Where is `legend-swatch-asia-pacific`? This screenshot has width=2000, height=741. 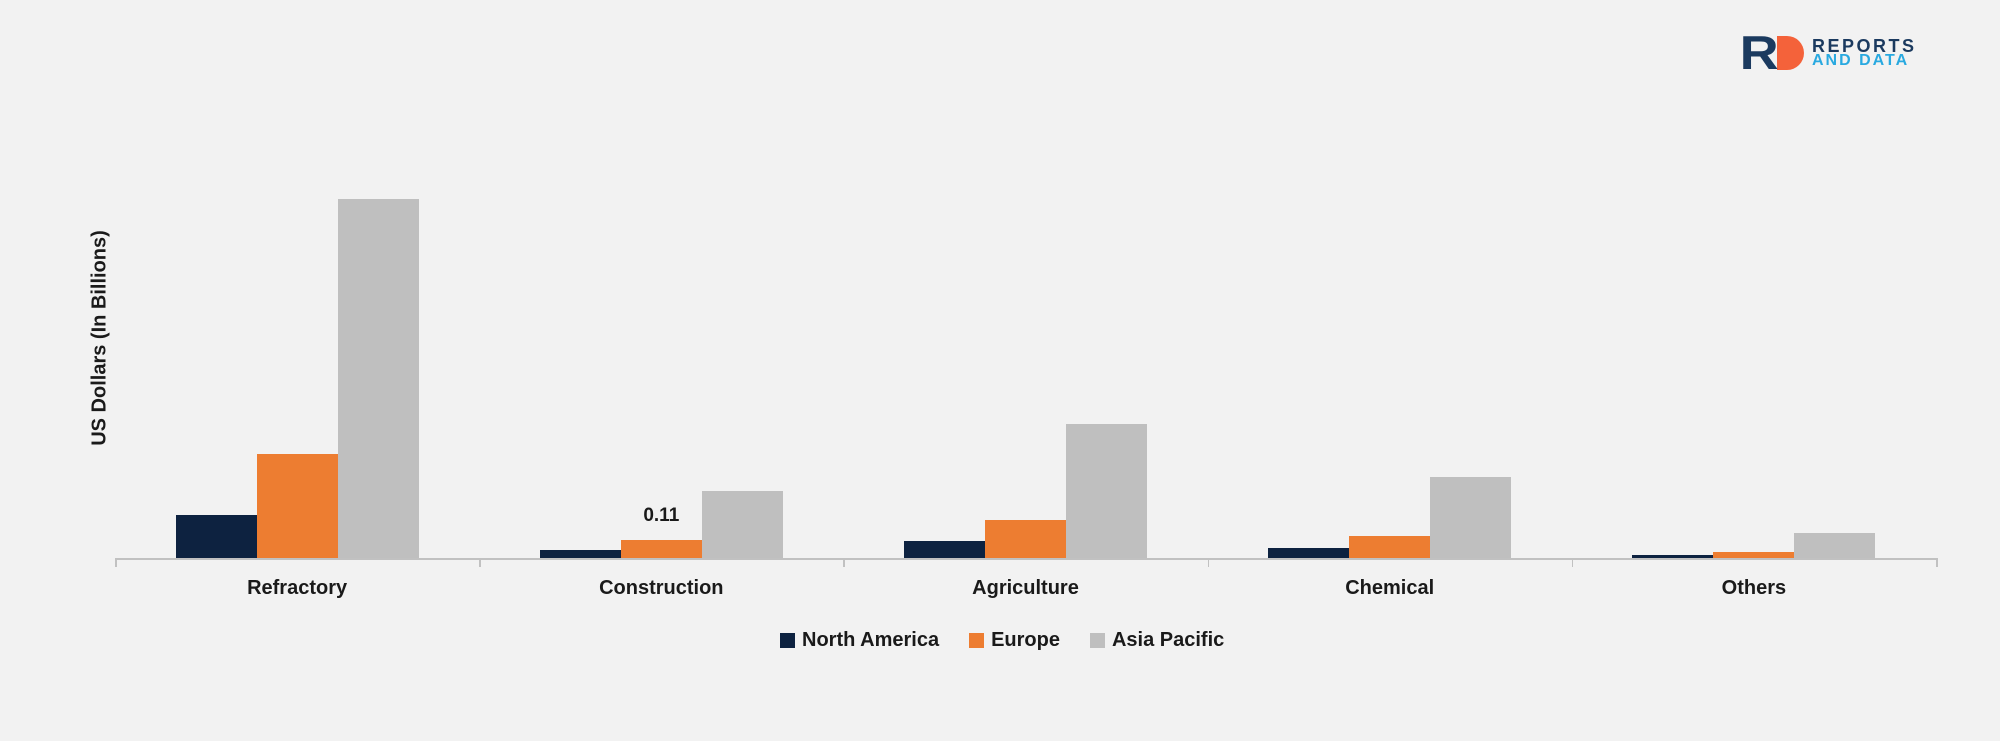 legend-swatch-asia-pacific is located at coordinates (1097, 640).